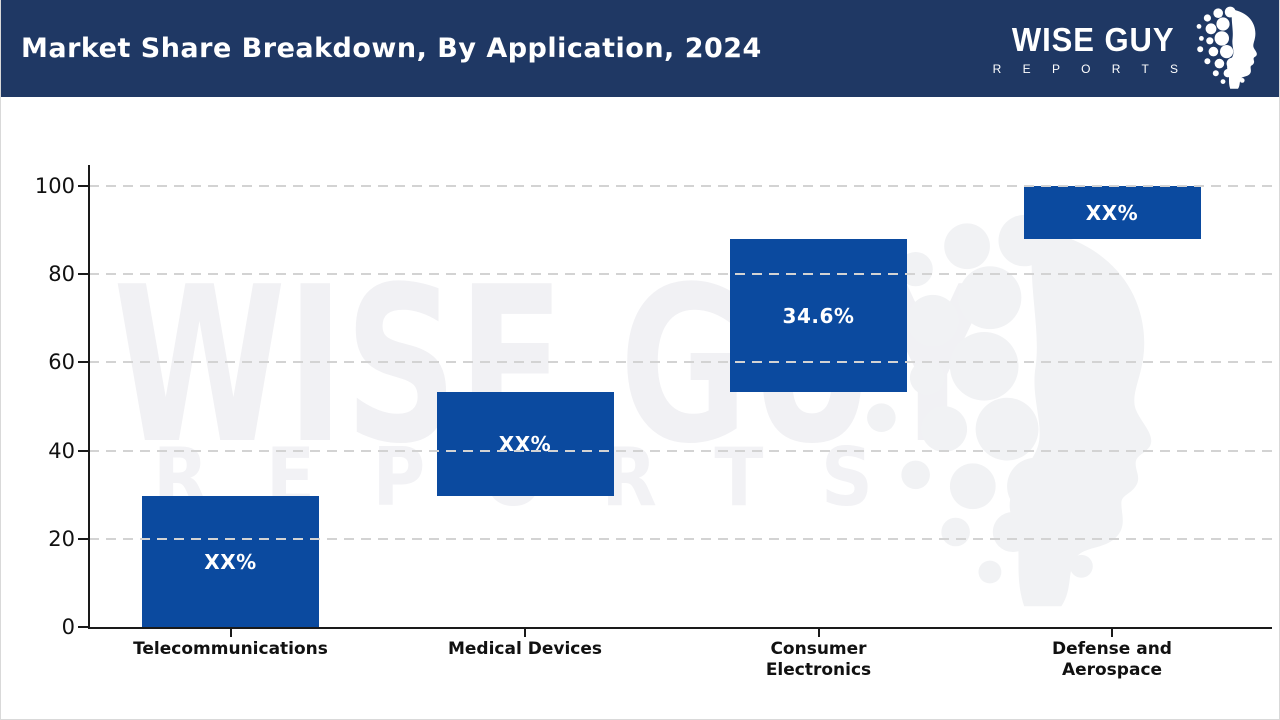 The height and width of the screenshot is (720, 1280). Describe the element at coordinates (89, 397) in the screenshot. I see `y-axis-spine` at that location.